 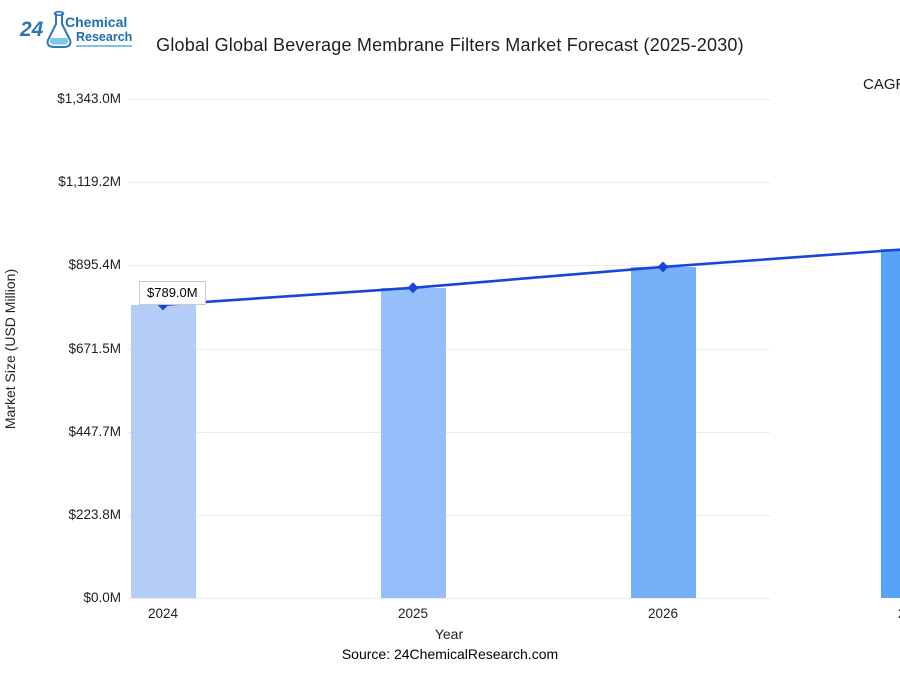 I want to click on cagr-label: CAGR, so click(x=881, y=84).